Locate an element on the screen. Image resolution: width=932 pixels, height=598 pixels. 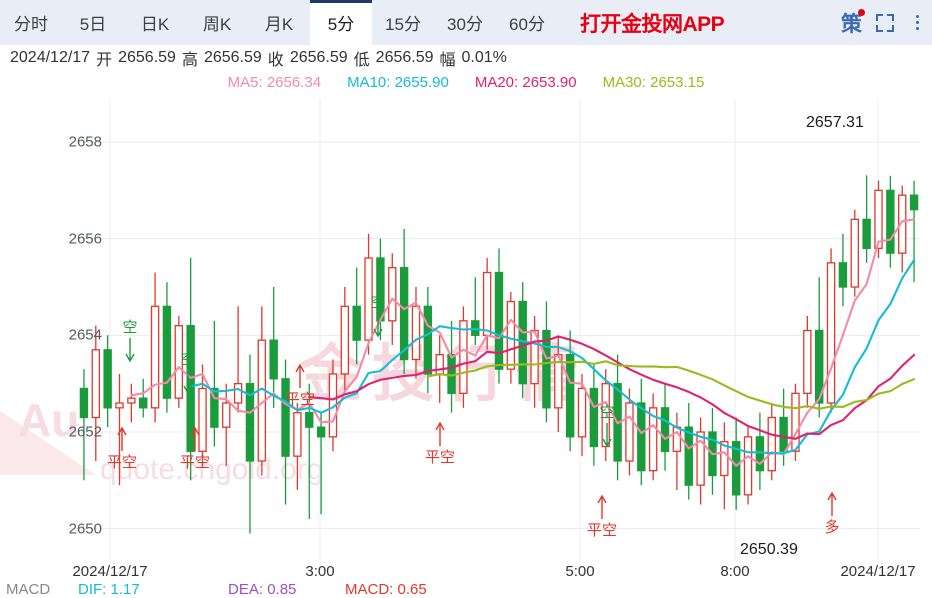
close-value: 2656.59 is located at coordinates (318, 57).